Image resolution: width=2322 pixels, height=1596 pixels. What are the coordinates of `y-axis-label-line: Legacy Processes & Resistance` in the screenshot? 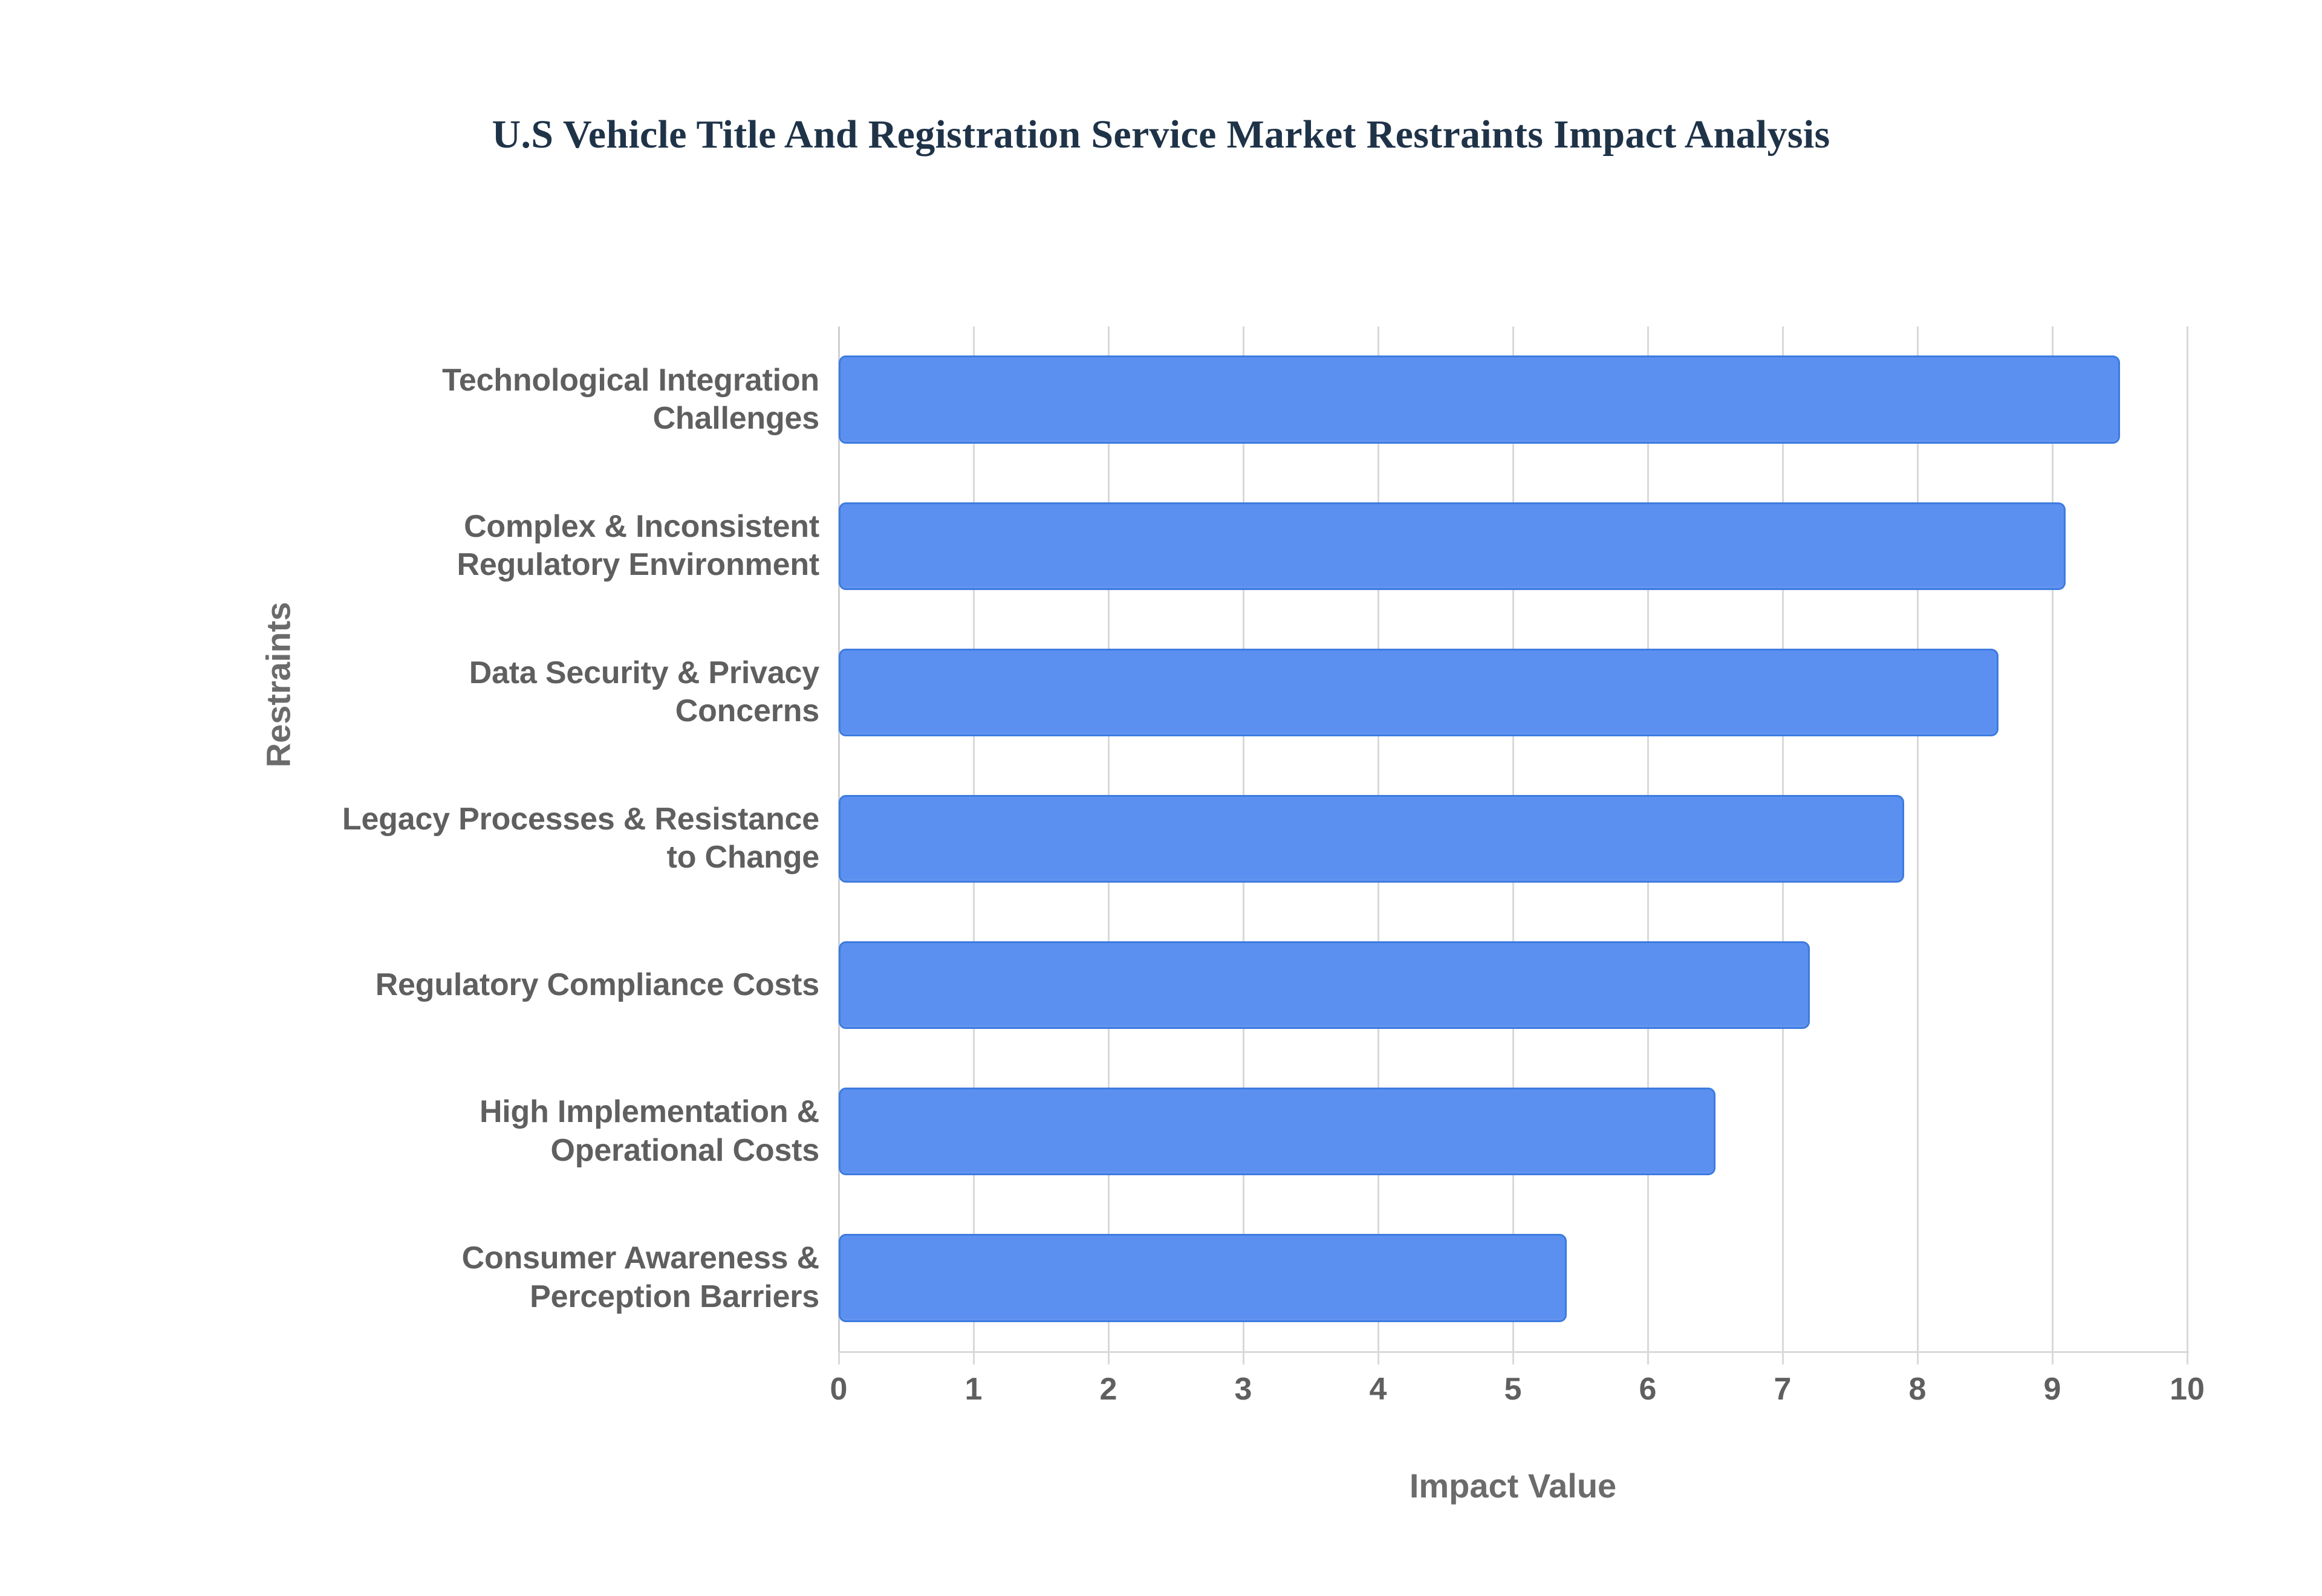 It's located at (580, 819).